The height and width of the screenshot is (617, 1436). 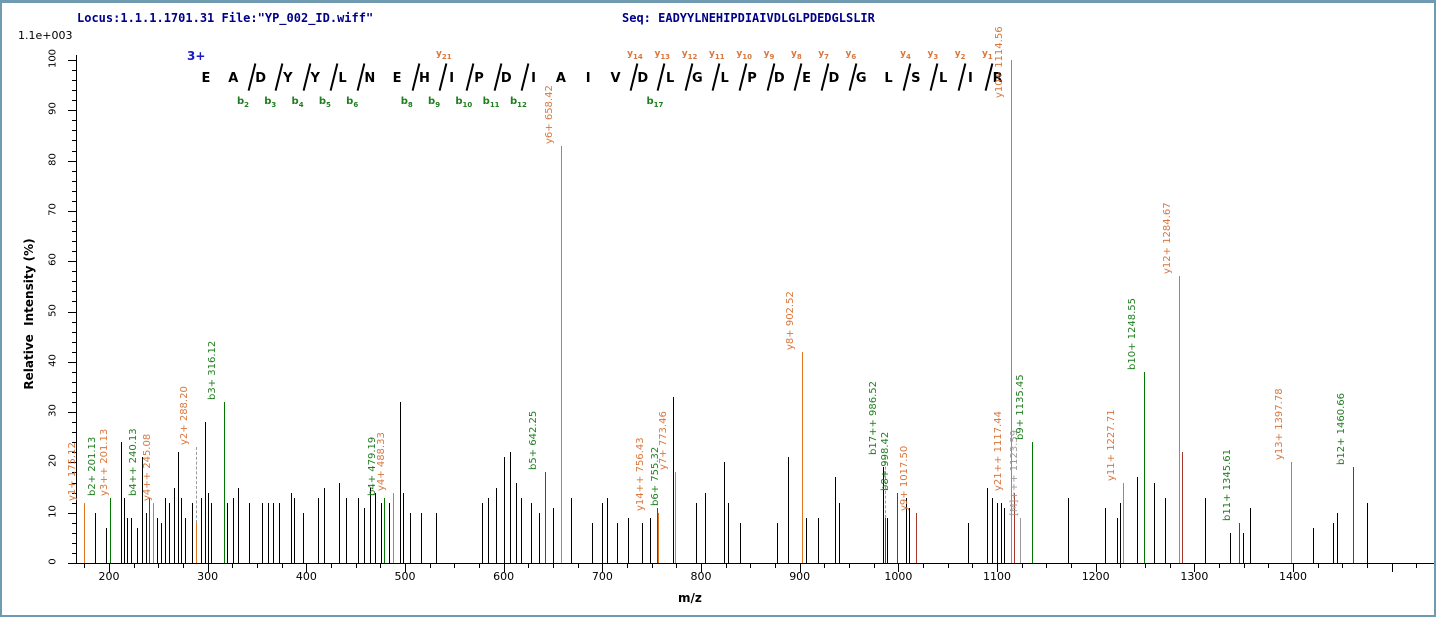 I want to click on x-tick-label: 900, so click(x=800, y=576).